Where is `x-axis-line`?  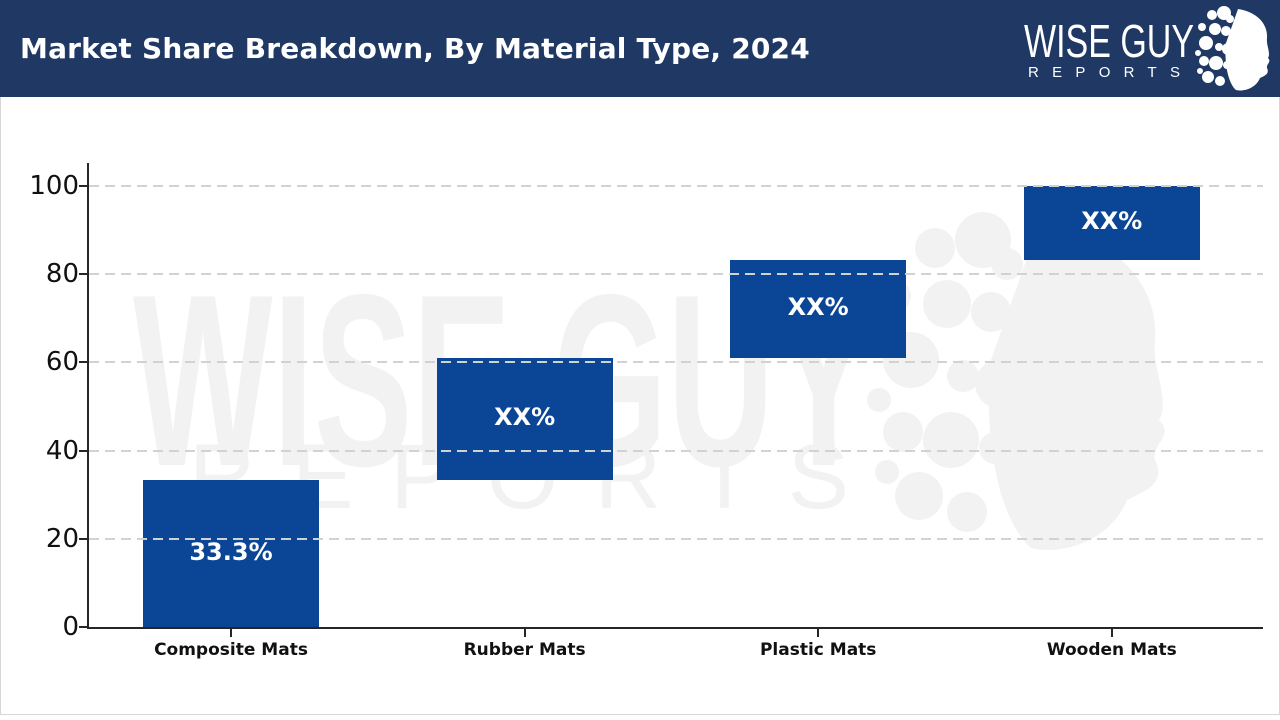
x-axis-line is located at coordinates (675, 628).